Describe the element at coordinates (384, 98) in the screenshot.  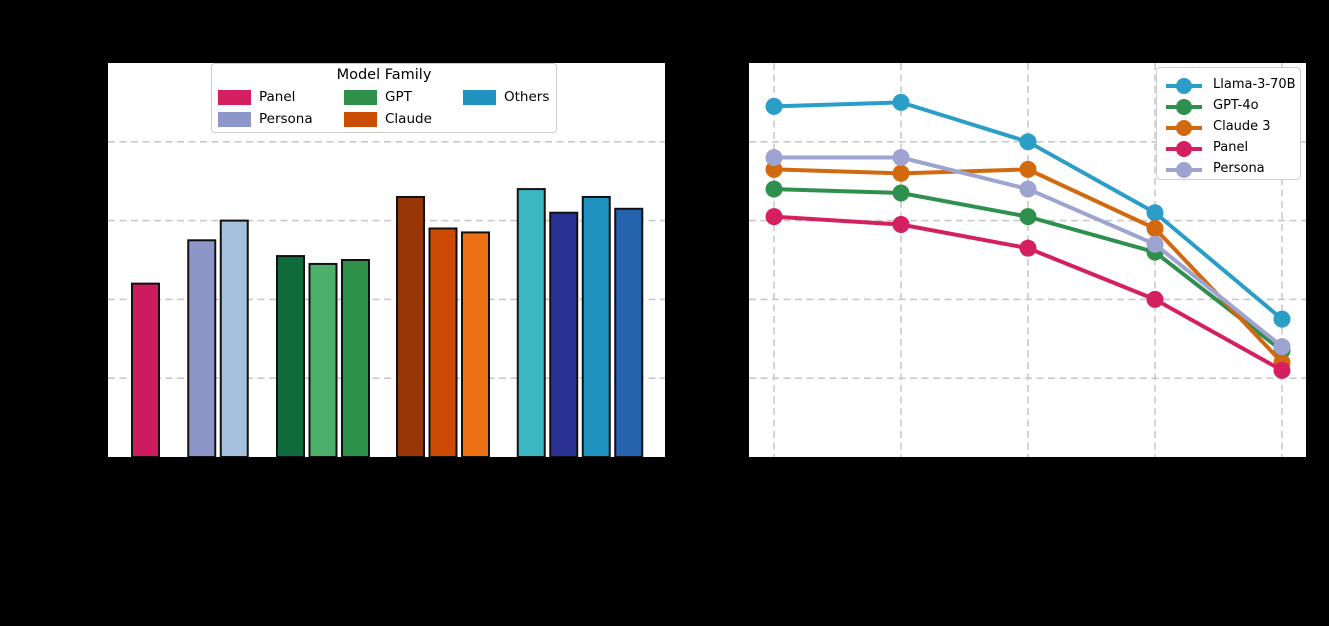
I see `bar-chart-legend: Model Family Panel Persona GPT Claude Others` at that location.